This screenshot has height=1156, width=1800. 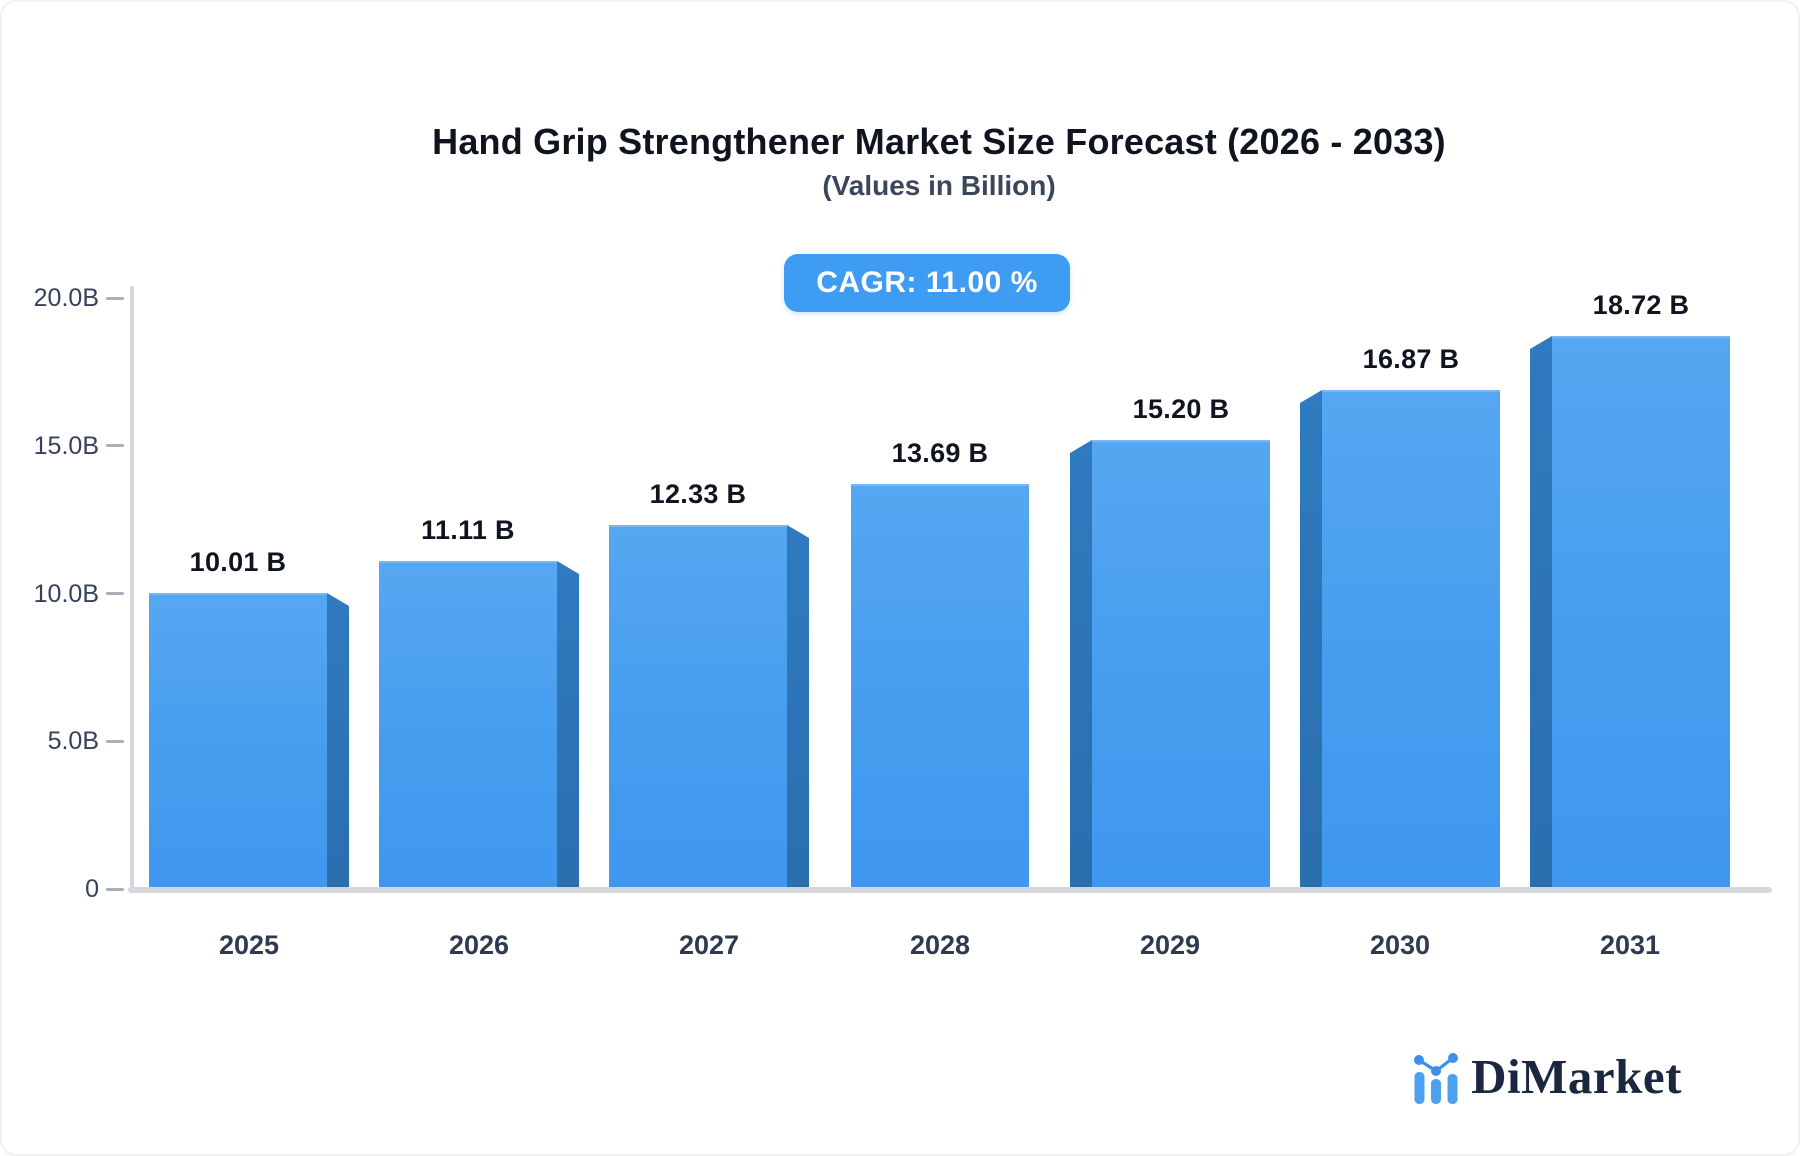 What do you see at coordinates (1641, 305) in the screenshot?
I see `bar-value-label: 18.72 B` at bounding box center [1641, 305].